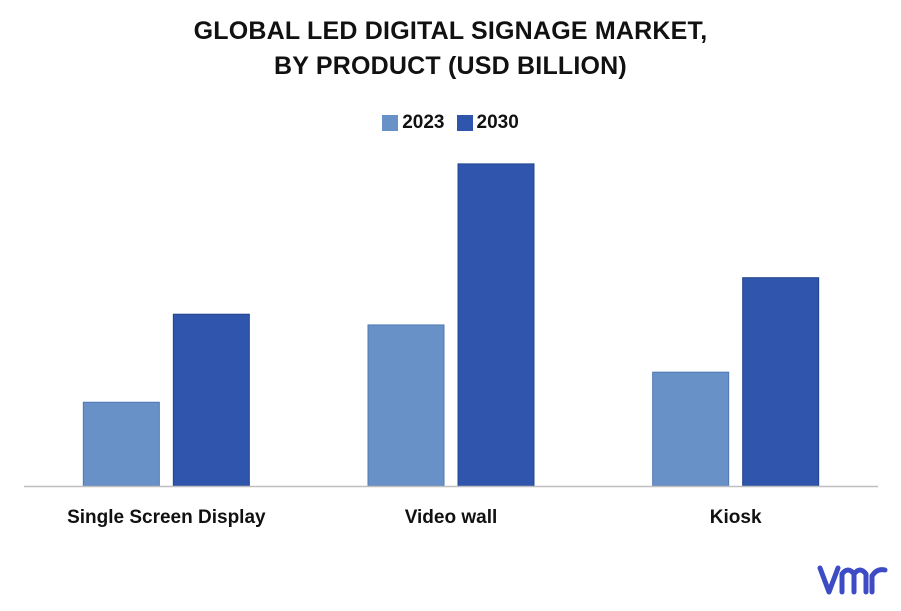  What do you see at coordinates (496, 325) in the screenshot?
I see `bar-2030-video-wall` at bounding box center [496, 325].